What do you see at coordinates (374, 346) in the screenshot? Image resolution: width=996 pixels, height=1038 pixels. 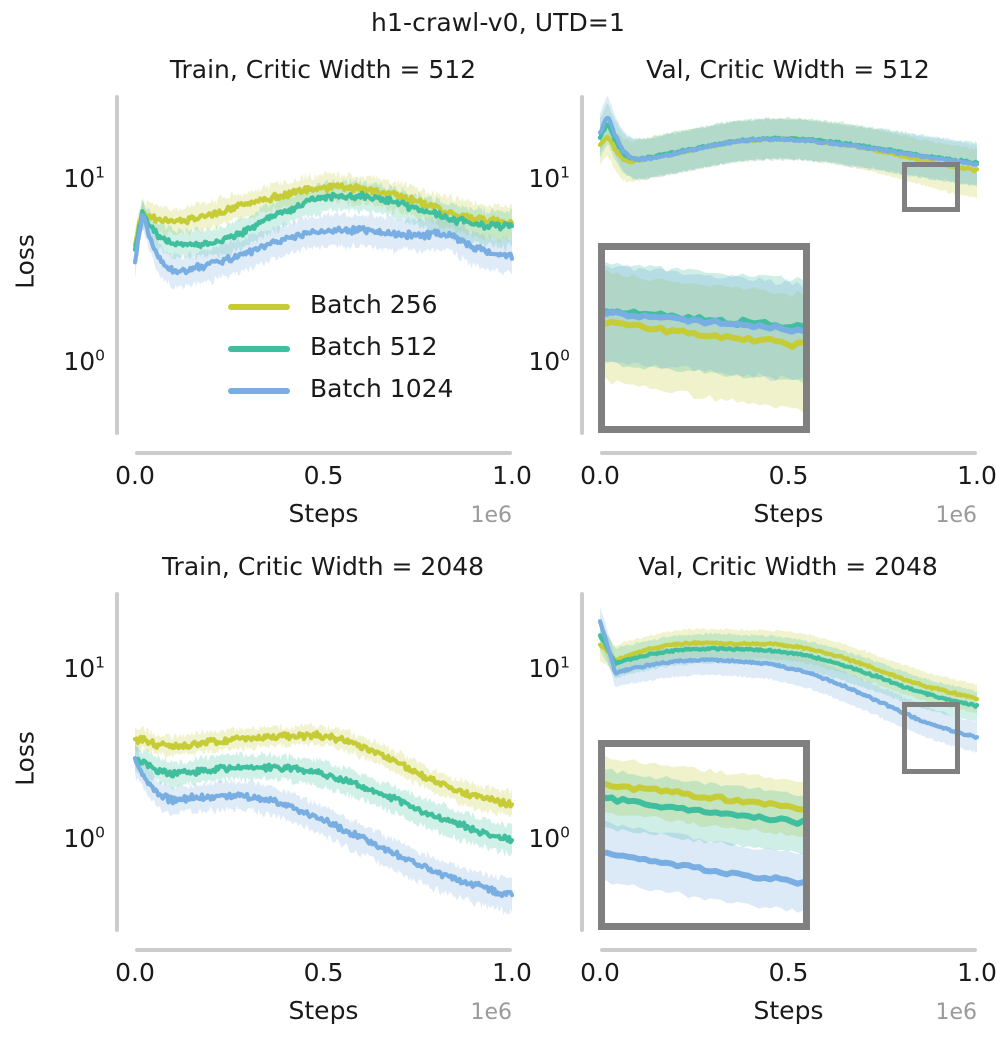 I see `legend-label: Batch 512` at bounding box center [374, 346].